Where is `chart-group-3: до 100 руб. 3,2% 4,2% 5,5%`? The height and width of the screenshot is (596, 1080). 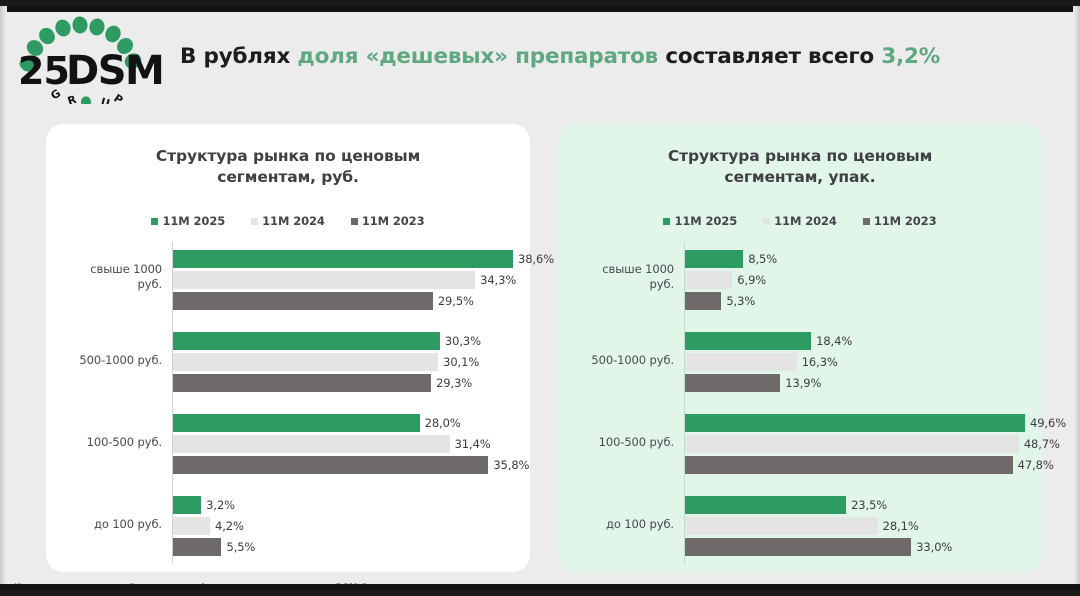
chart-group-3: до 100 руб. 3,2% 4,2% 5,5% is located at coordinates (288, 526).